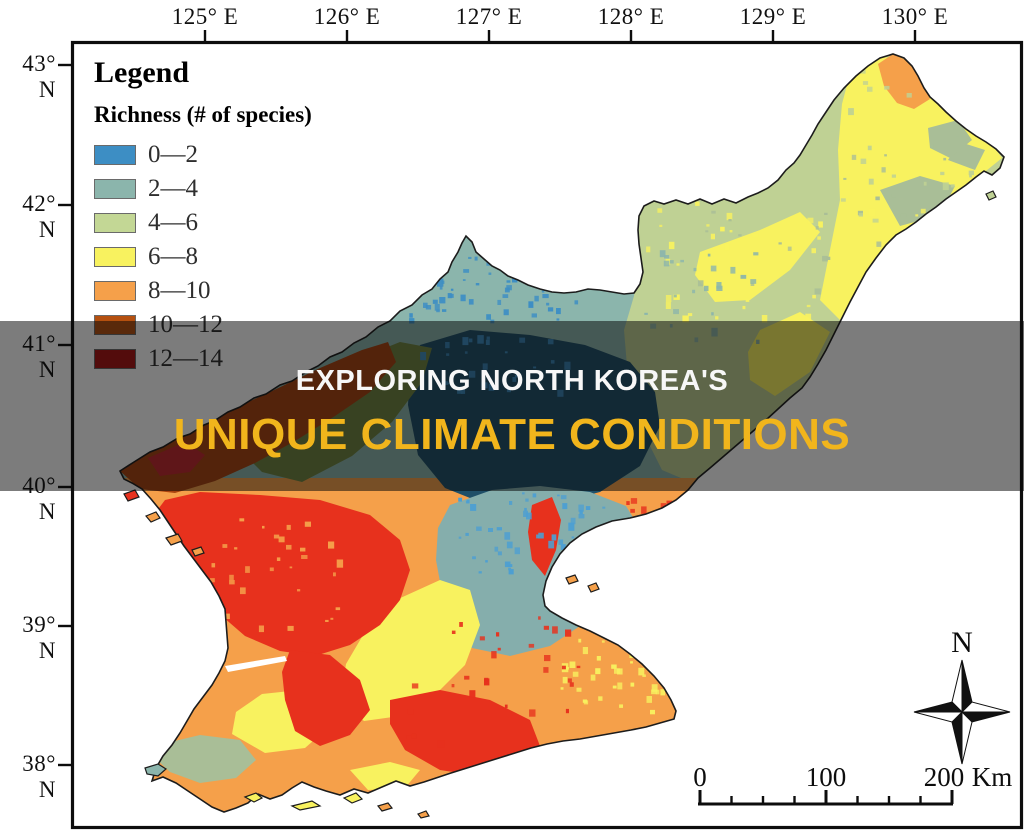 The height and width of the screenshot is (833, 1024). I want to click on scale-bar, so click(826, 798).